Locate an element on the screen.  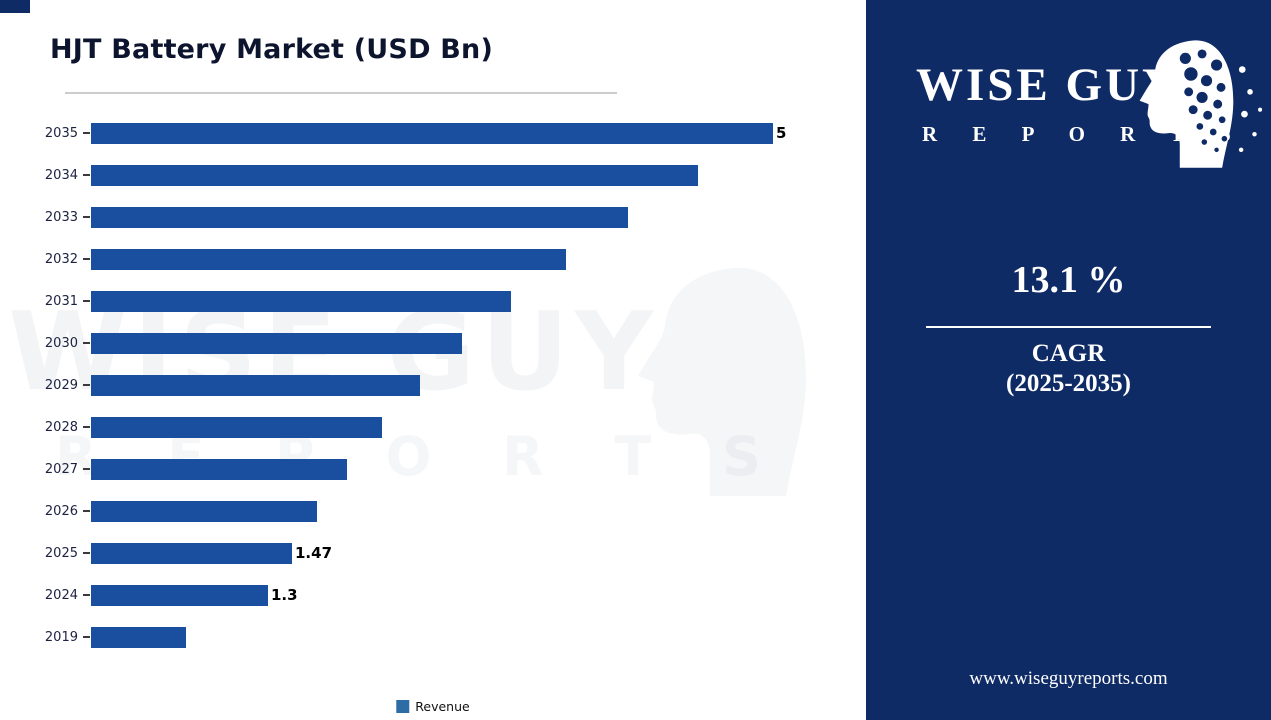
bar-row: 2025 1.47 is located at coordinates (435, 553).